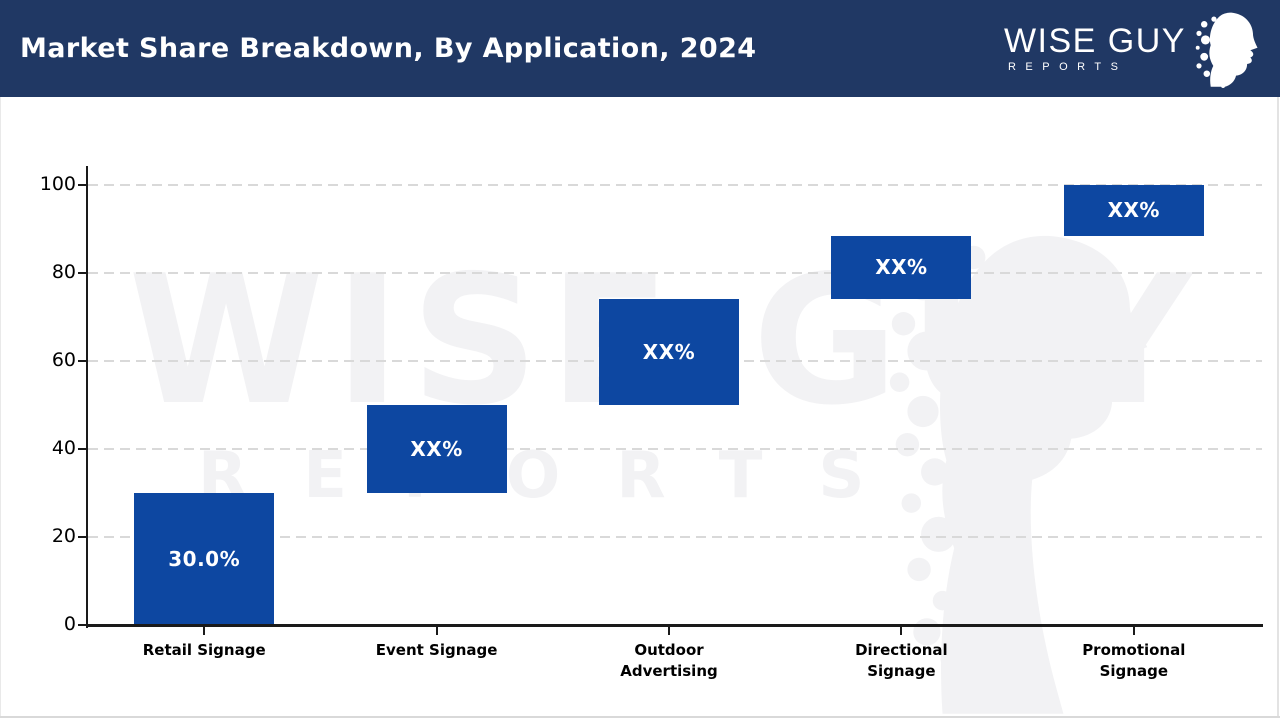  What do you see at coordinates (204, 650) in the screenshot?
I see `category-label: Retail Signage` at bounding box center [204, 650].